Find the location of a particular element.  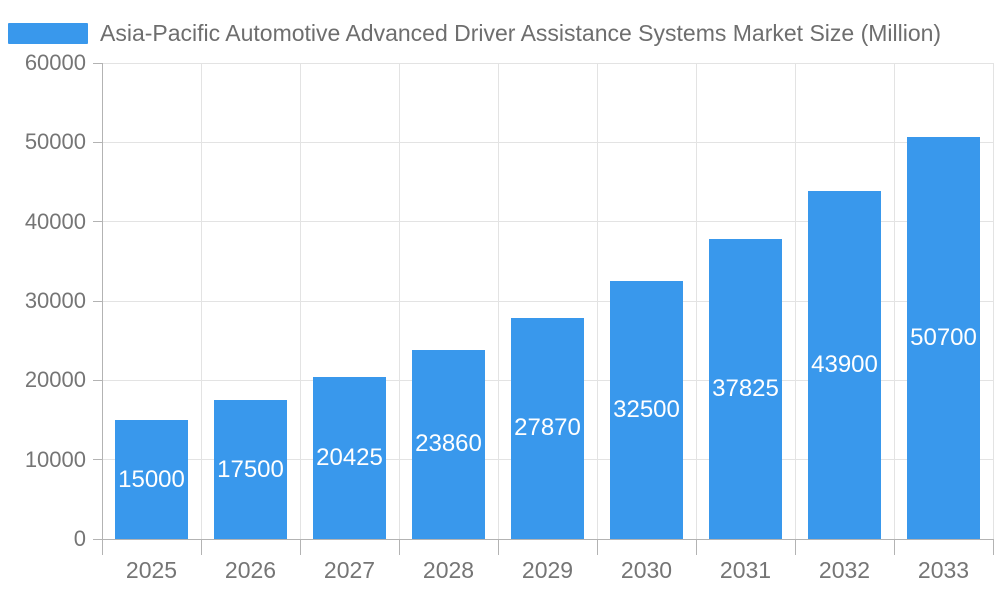

y-axis-tick-label: 60000 is located at coordinates (55, 62).